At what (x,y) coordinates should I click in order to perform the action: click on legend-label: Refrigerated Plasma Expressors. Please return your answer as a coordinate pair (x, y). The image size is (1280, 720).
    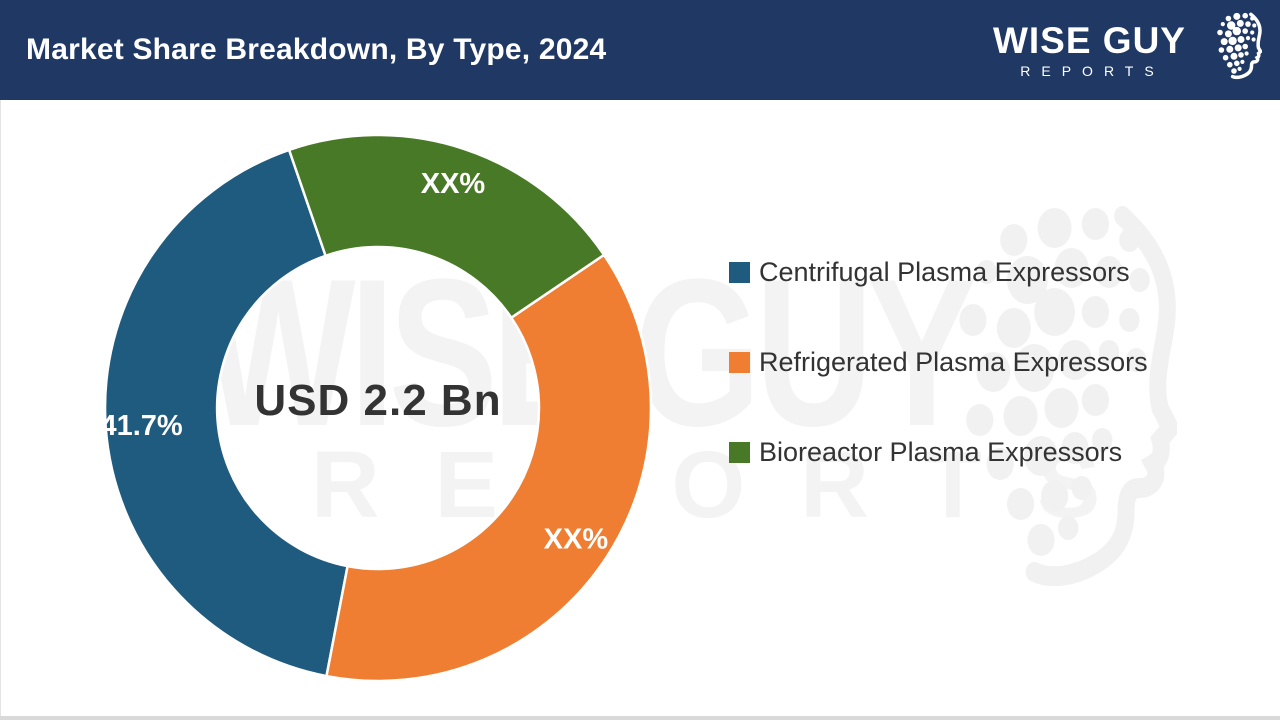
    Looking at the image, I should click on (953, 362).